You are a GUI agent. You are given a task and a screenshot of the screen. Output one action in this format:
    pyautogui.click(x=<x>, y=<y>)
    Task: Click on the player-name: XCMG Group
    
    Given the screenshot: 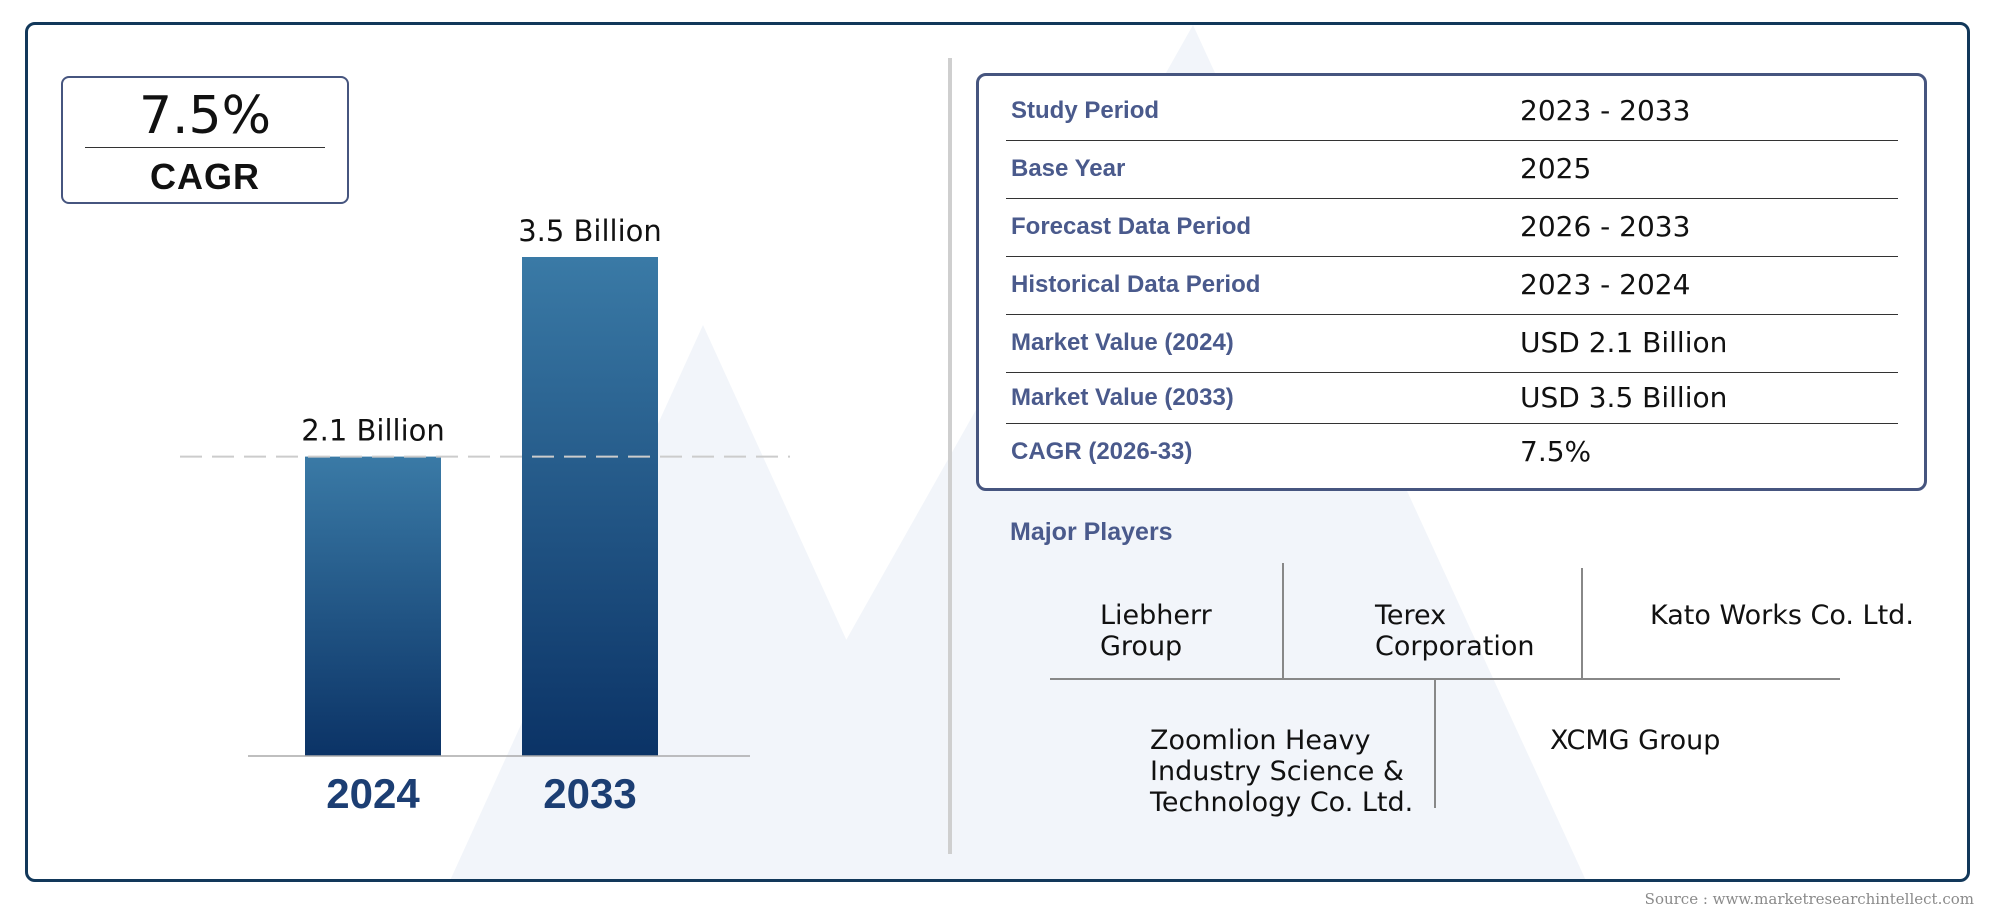 What is the action you would take?
    pyautogui.click(x=1635, y=740)
    